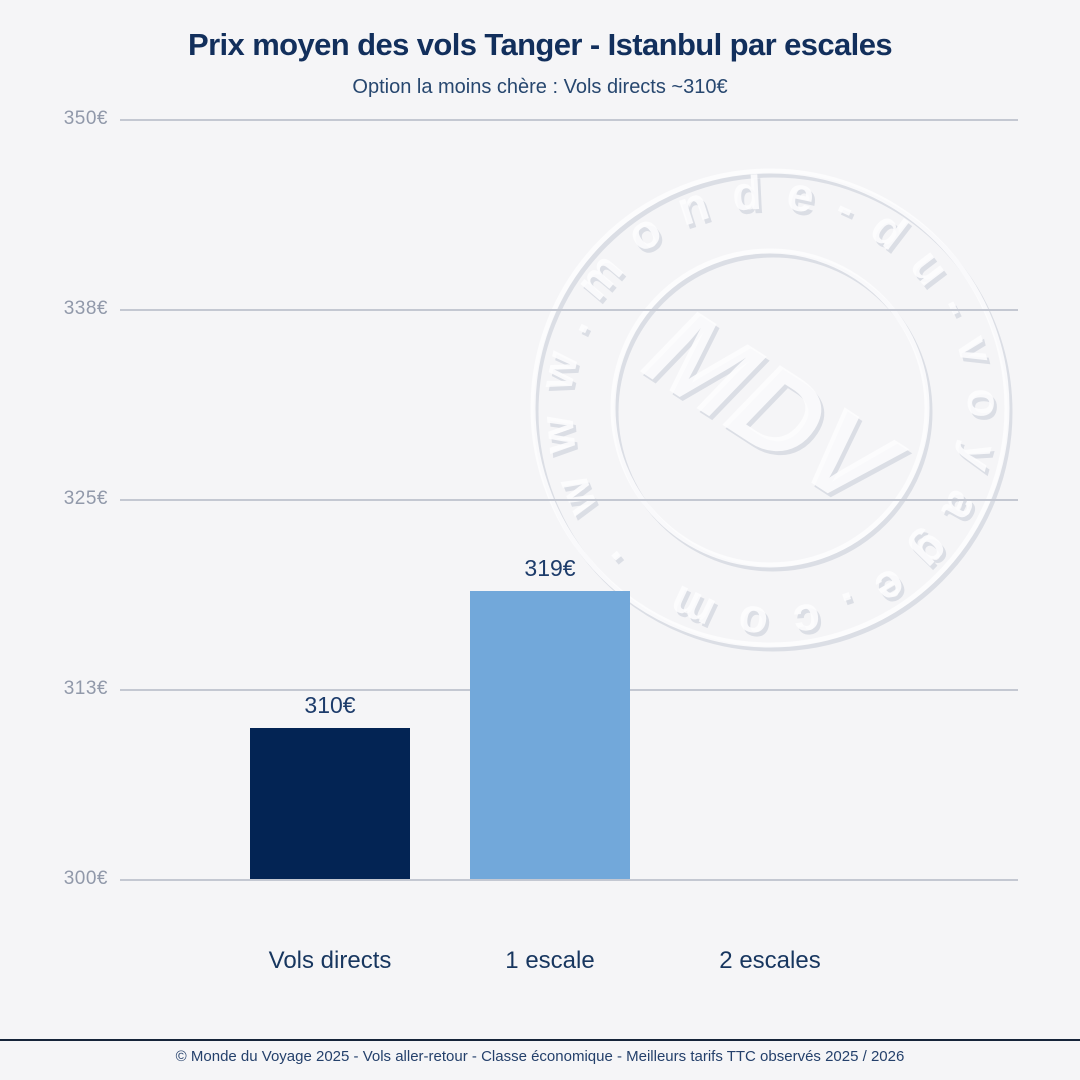  What do you see at coordinates (330, 960) in the screenshot?
I see `x-category-vols-directs: Vols directs` at bounding box center [330, 960].